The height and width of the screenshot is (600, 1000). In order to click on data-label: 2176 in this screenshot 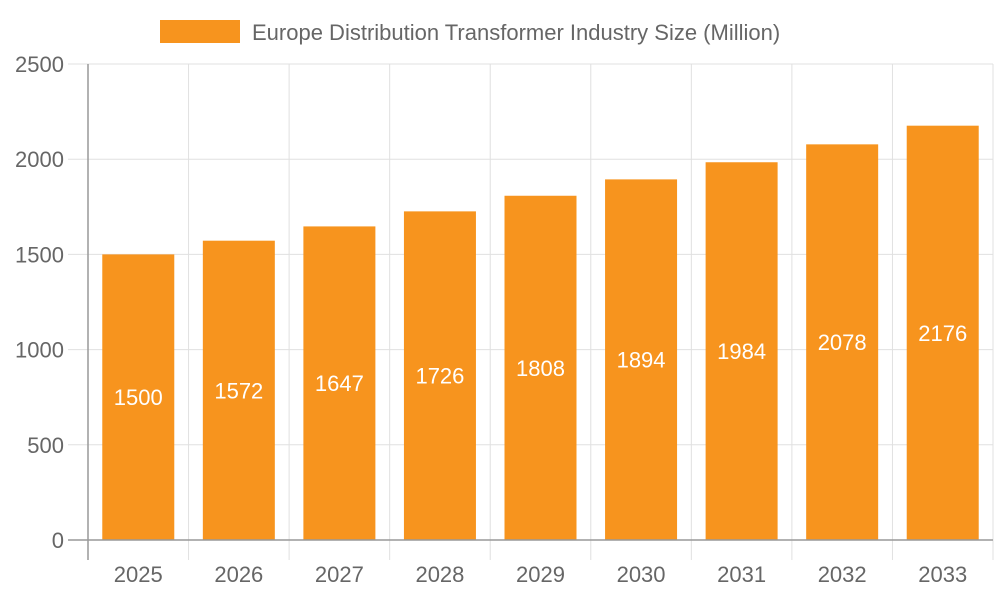, I will do `click(942, 333)`.